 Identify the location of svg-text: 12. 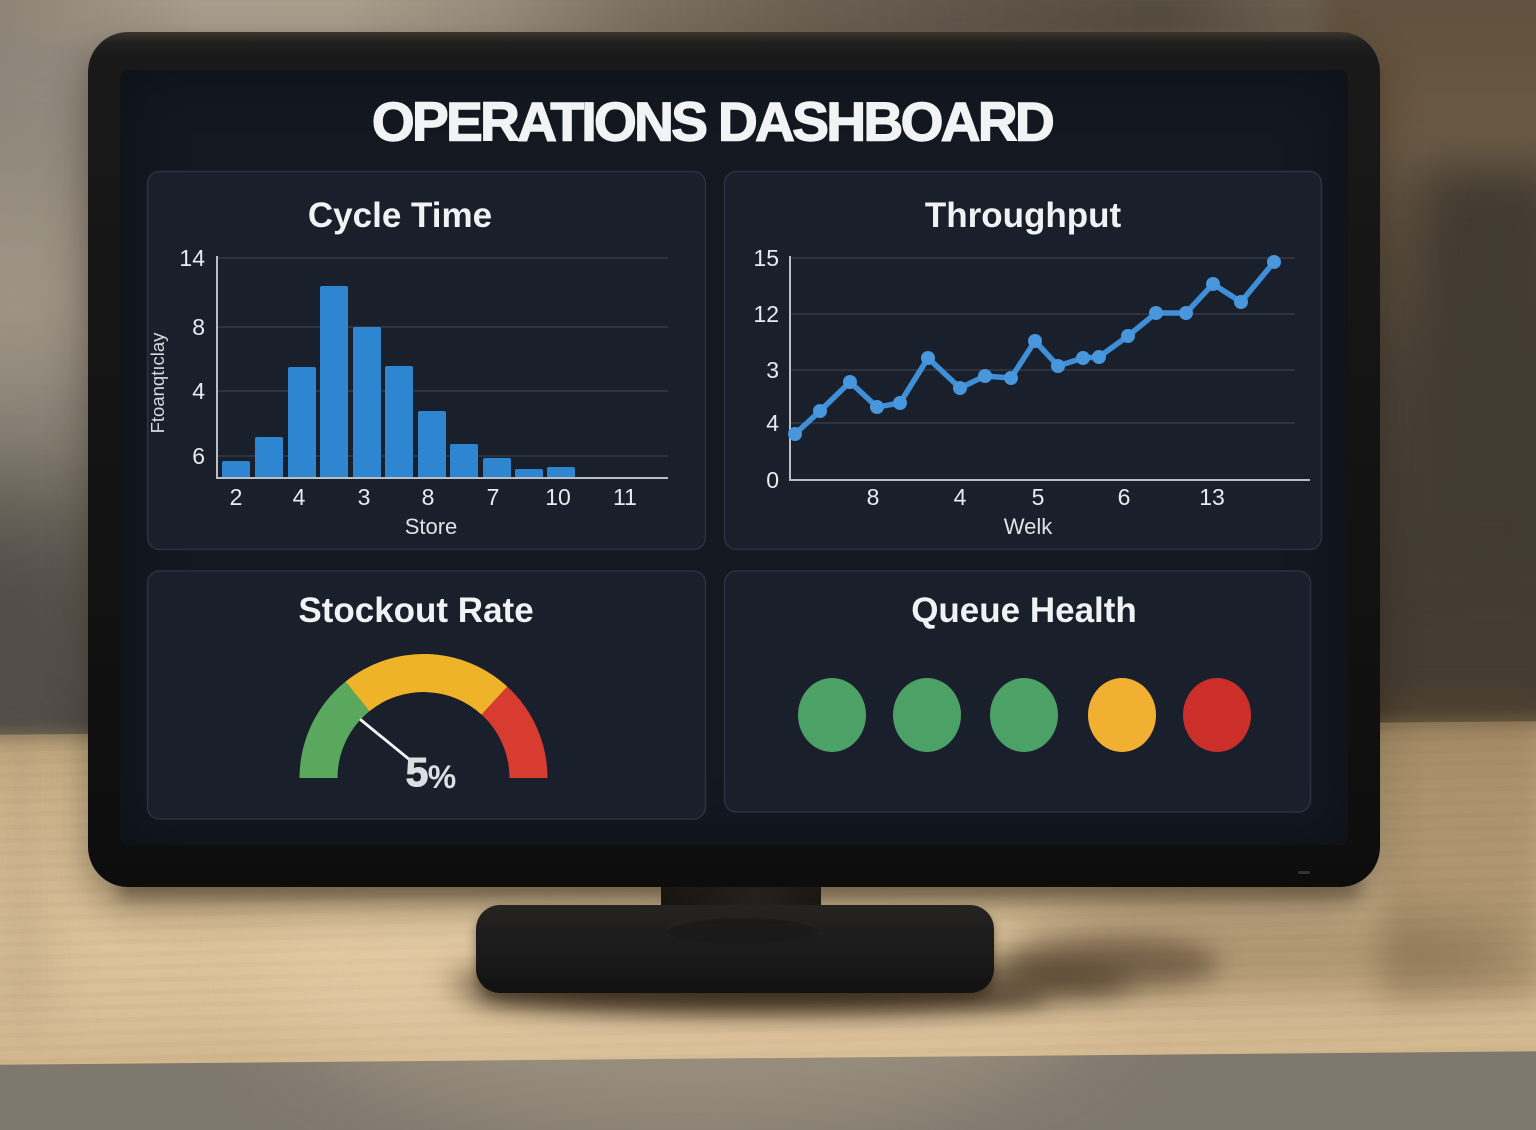
(766, 314).